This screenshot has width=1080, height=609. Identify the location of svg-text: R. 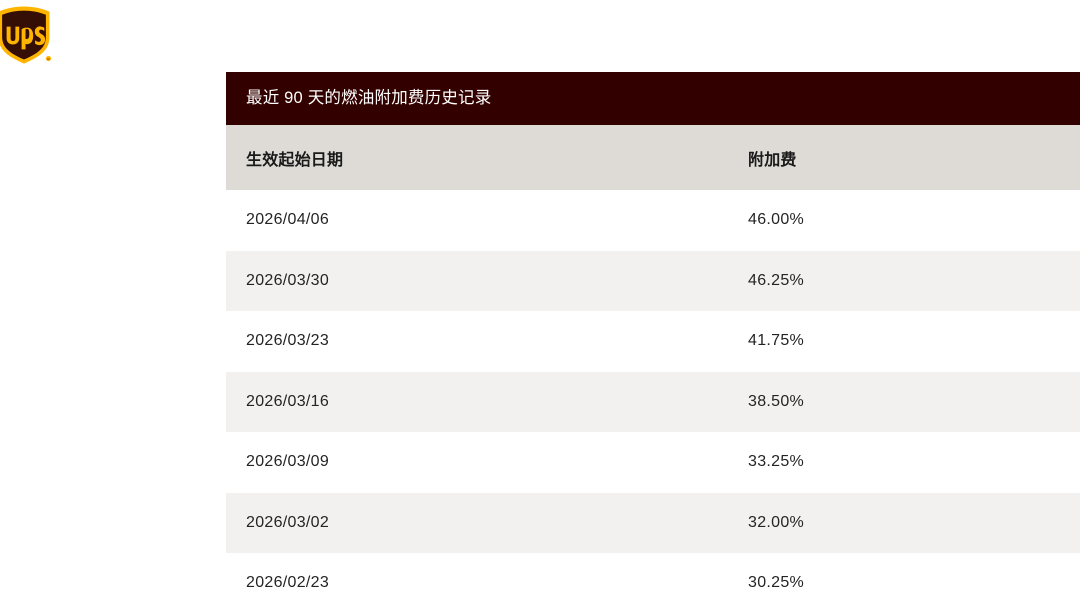
(48, 59).